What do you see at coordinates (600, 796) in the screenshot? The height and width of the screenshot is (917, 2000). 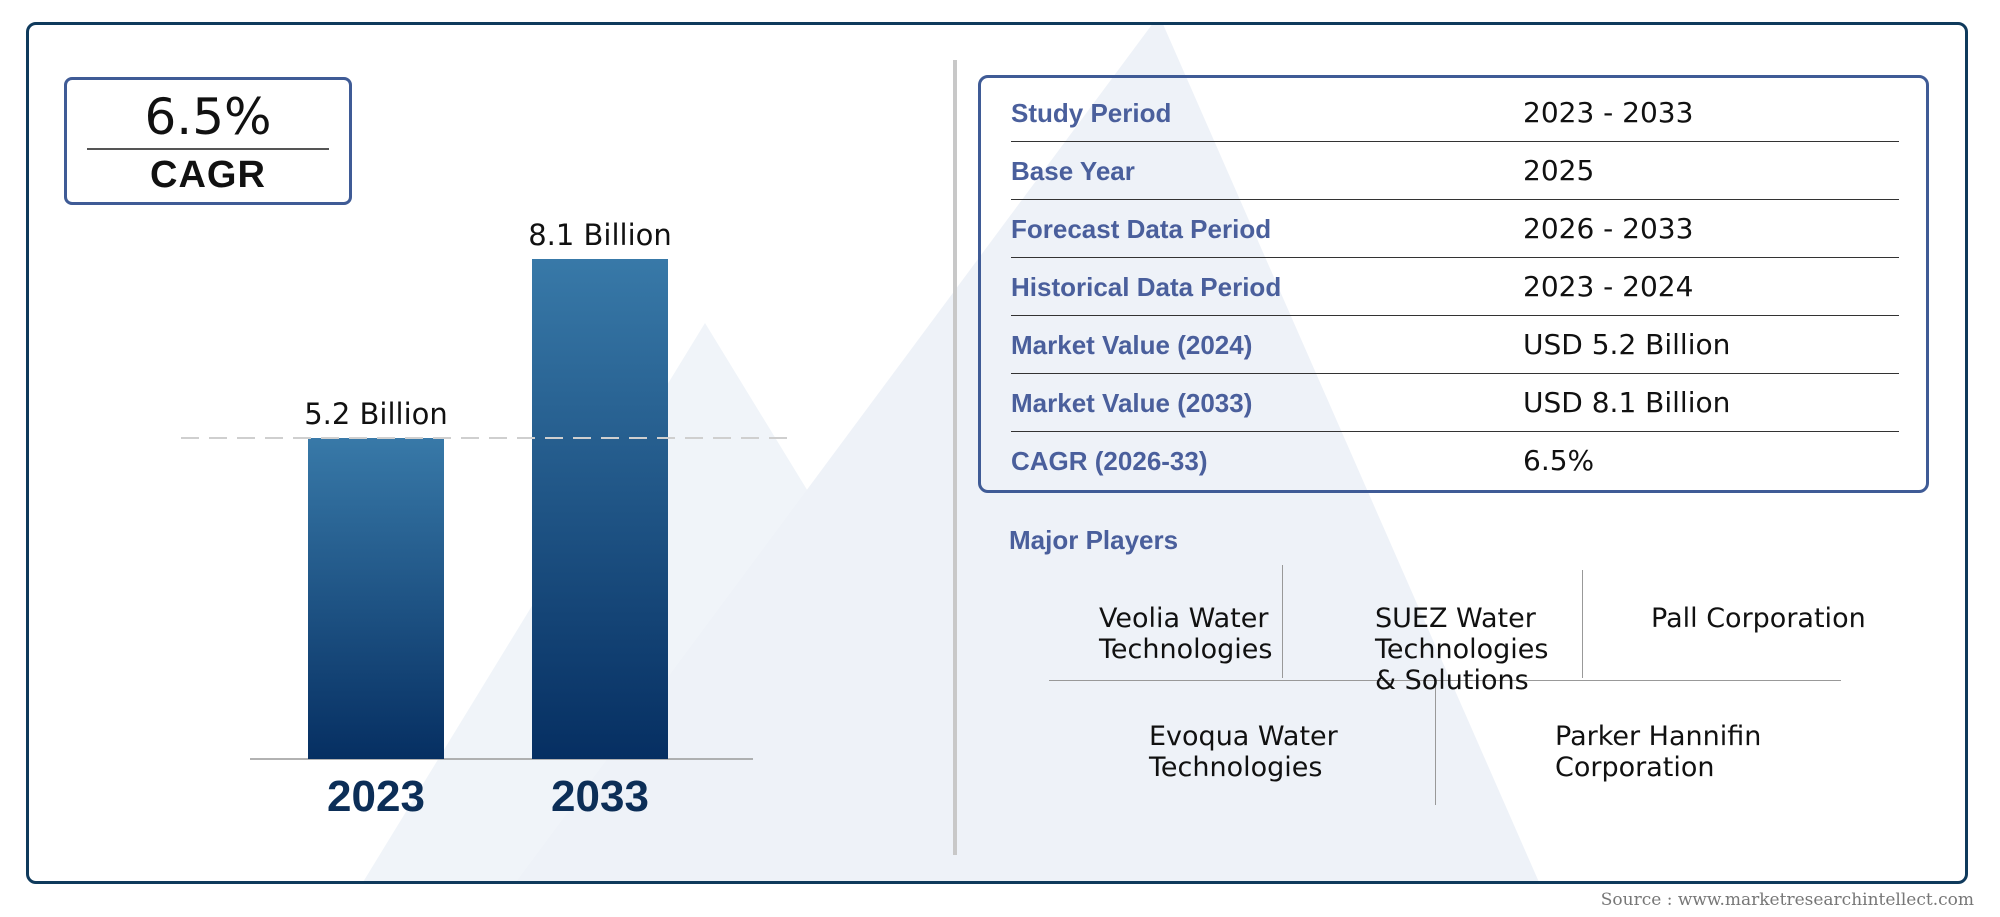 I see `x-tick-label: 2033` at bounding box center [600, 796].